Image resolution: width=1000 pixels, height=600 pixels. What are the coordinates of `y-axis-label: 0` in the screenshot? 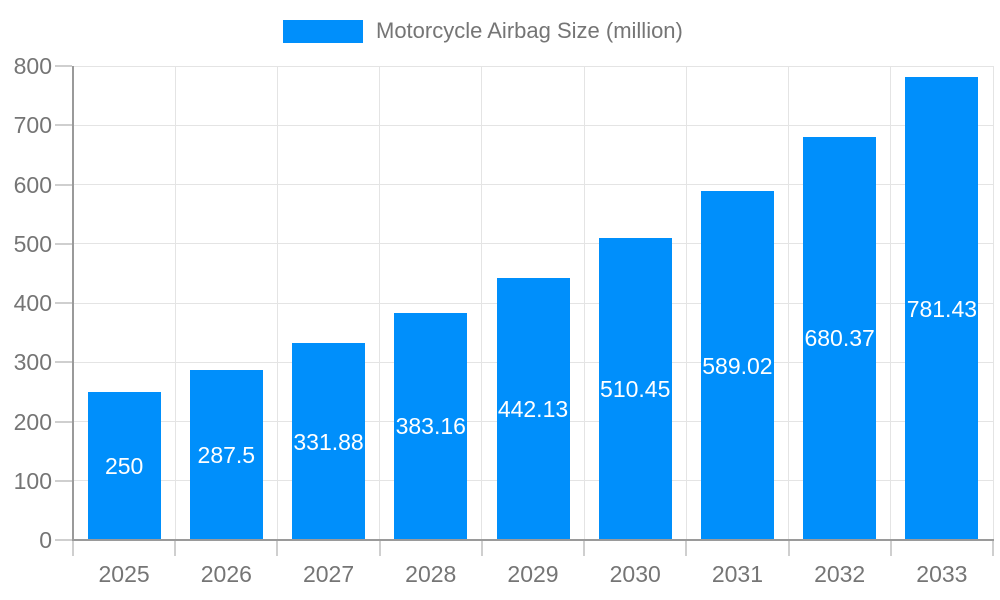 It's located at (45, 540).